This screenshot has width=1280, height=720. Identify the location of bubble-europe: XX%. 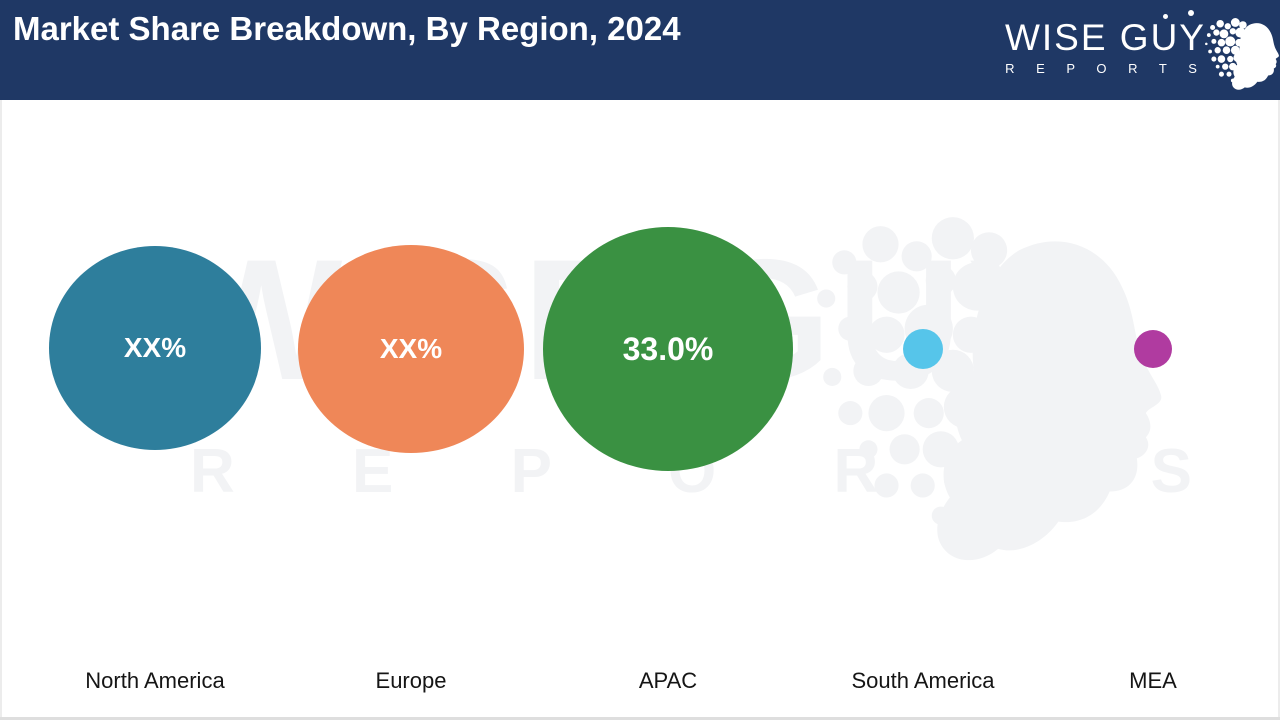
(411, 349).